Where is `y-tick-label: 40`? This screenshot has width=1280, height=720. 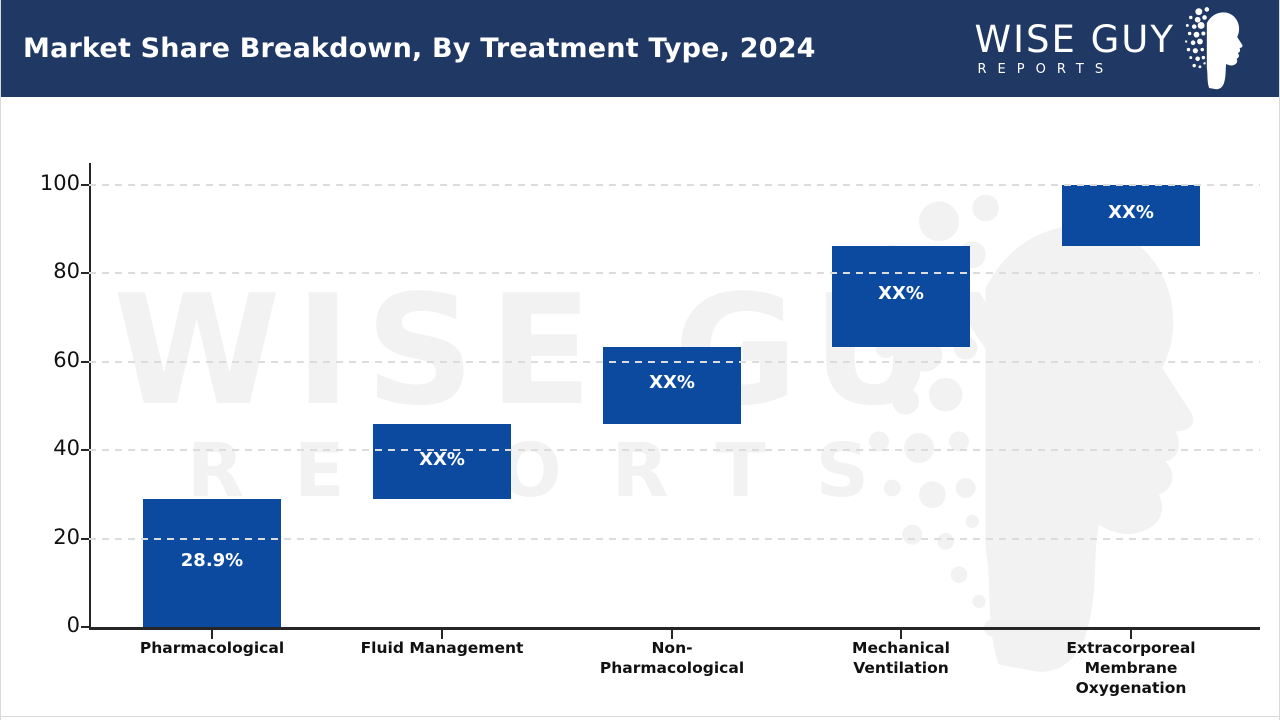
y-tick-label: 40 is located at coordinates (66, 448).